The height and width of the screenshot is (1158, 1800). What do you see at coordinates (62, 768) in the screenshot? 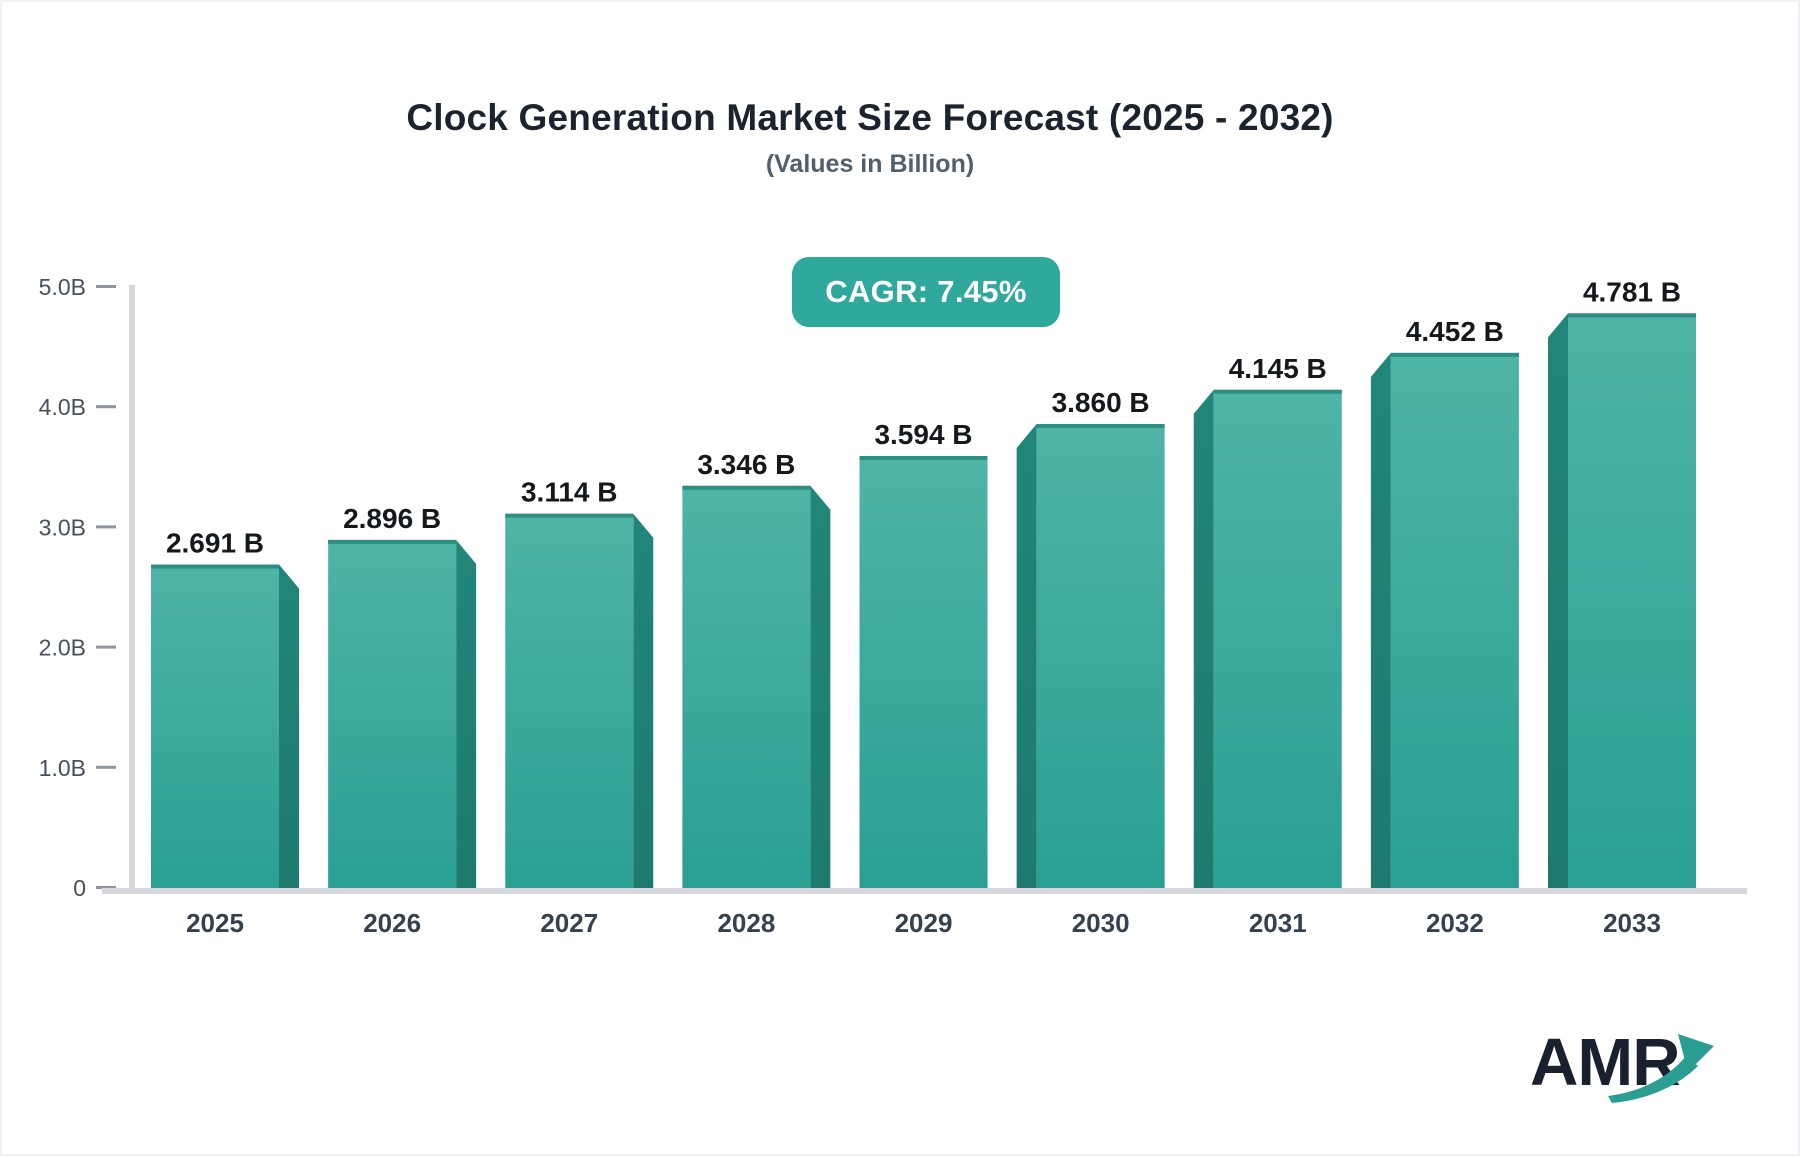
I see `y-tick-label: 1.0B` at bounding box center [62, 768].